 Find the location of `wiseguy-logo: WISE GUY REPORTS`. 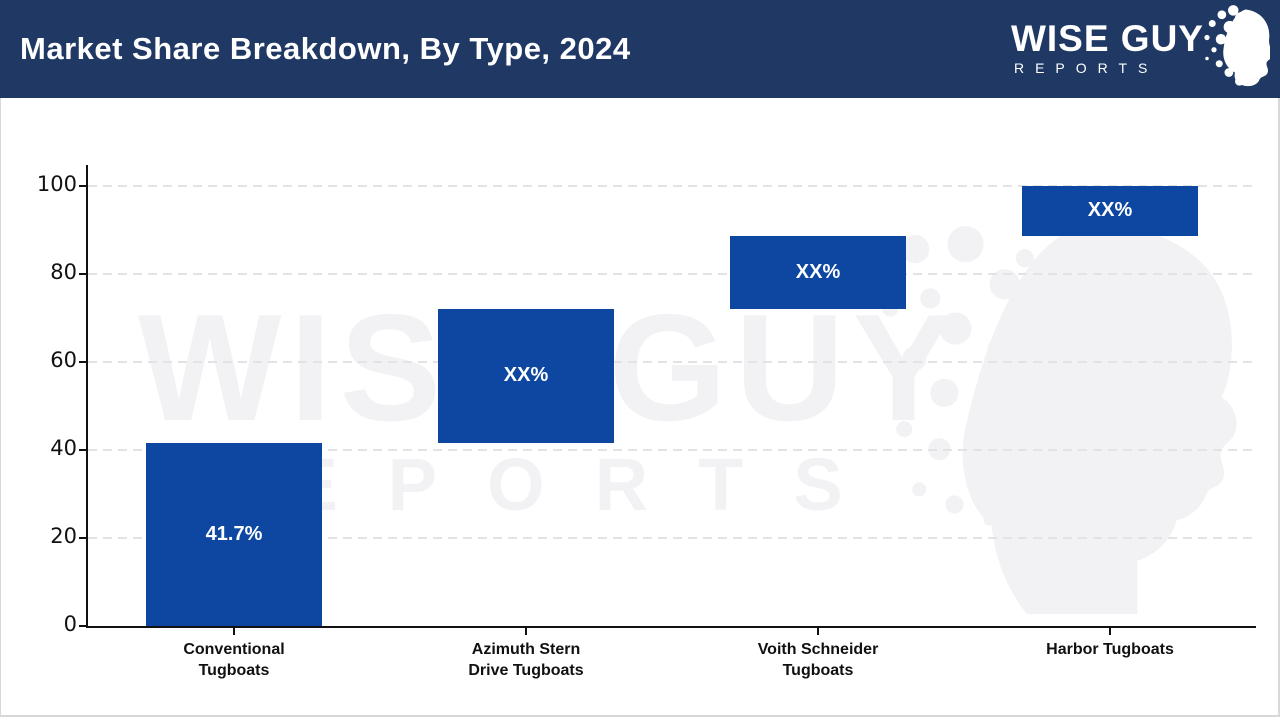

wiseguy-logo: WISE GUY REPORTS is located at coordinates (1140, 48).